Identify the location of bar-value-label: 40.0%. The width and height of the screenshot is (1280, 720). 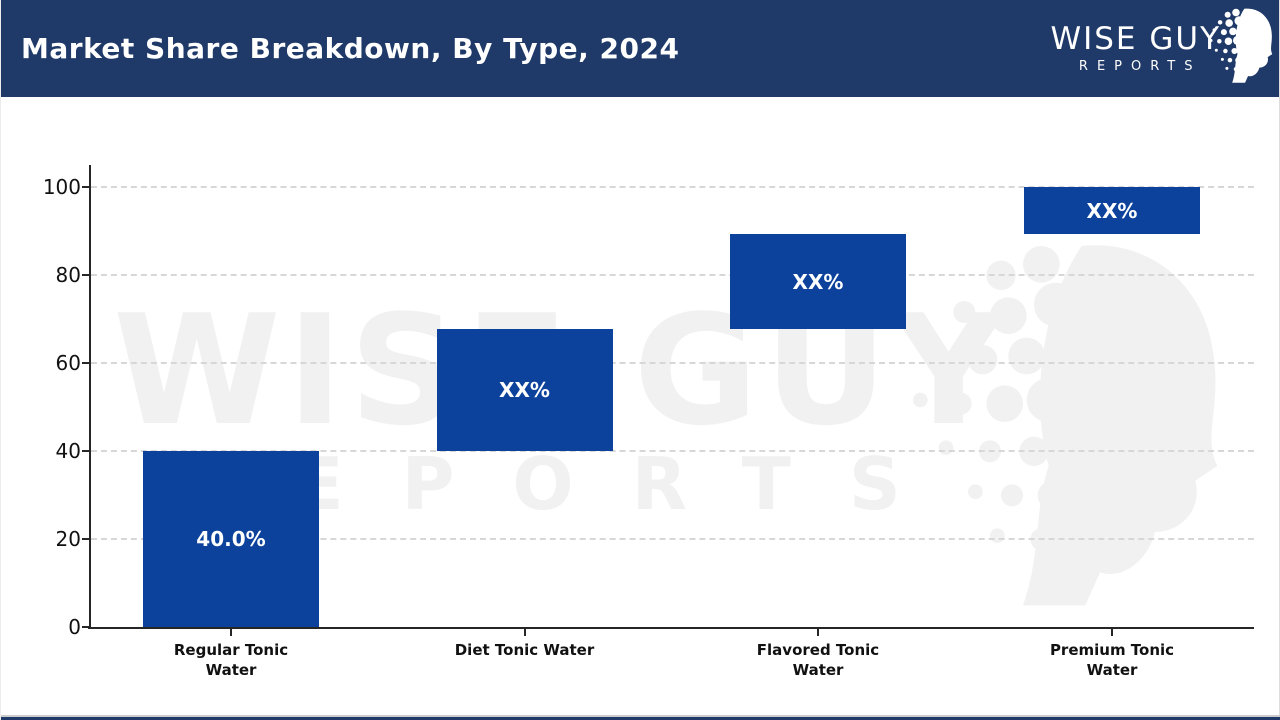
(231, 539).